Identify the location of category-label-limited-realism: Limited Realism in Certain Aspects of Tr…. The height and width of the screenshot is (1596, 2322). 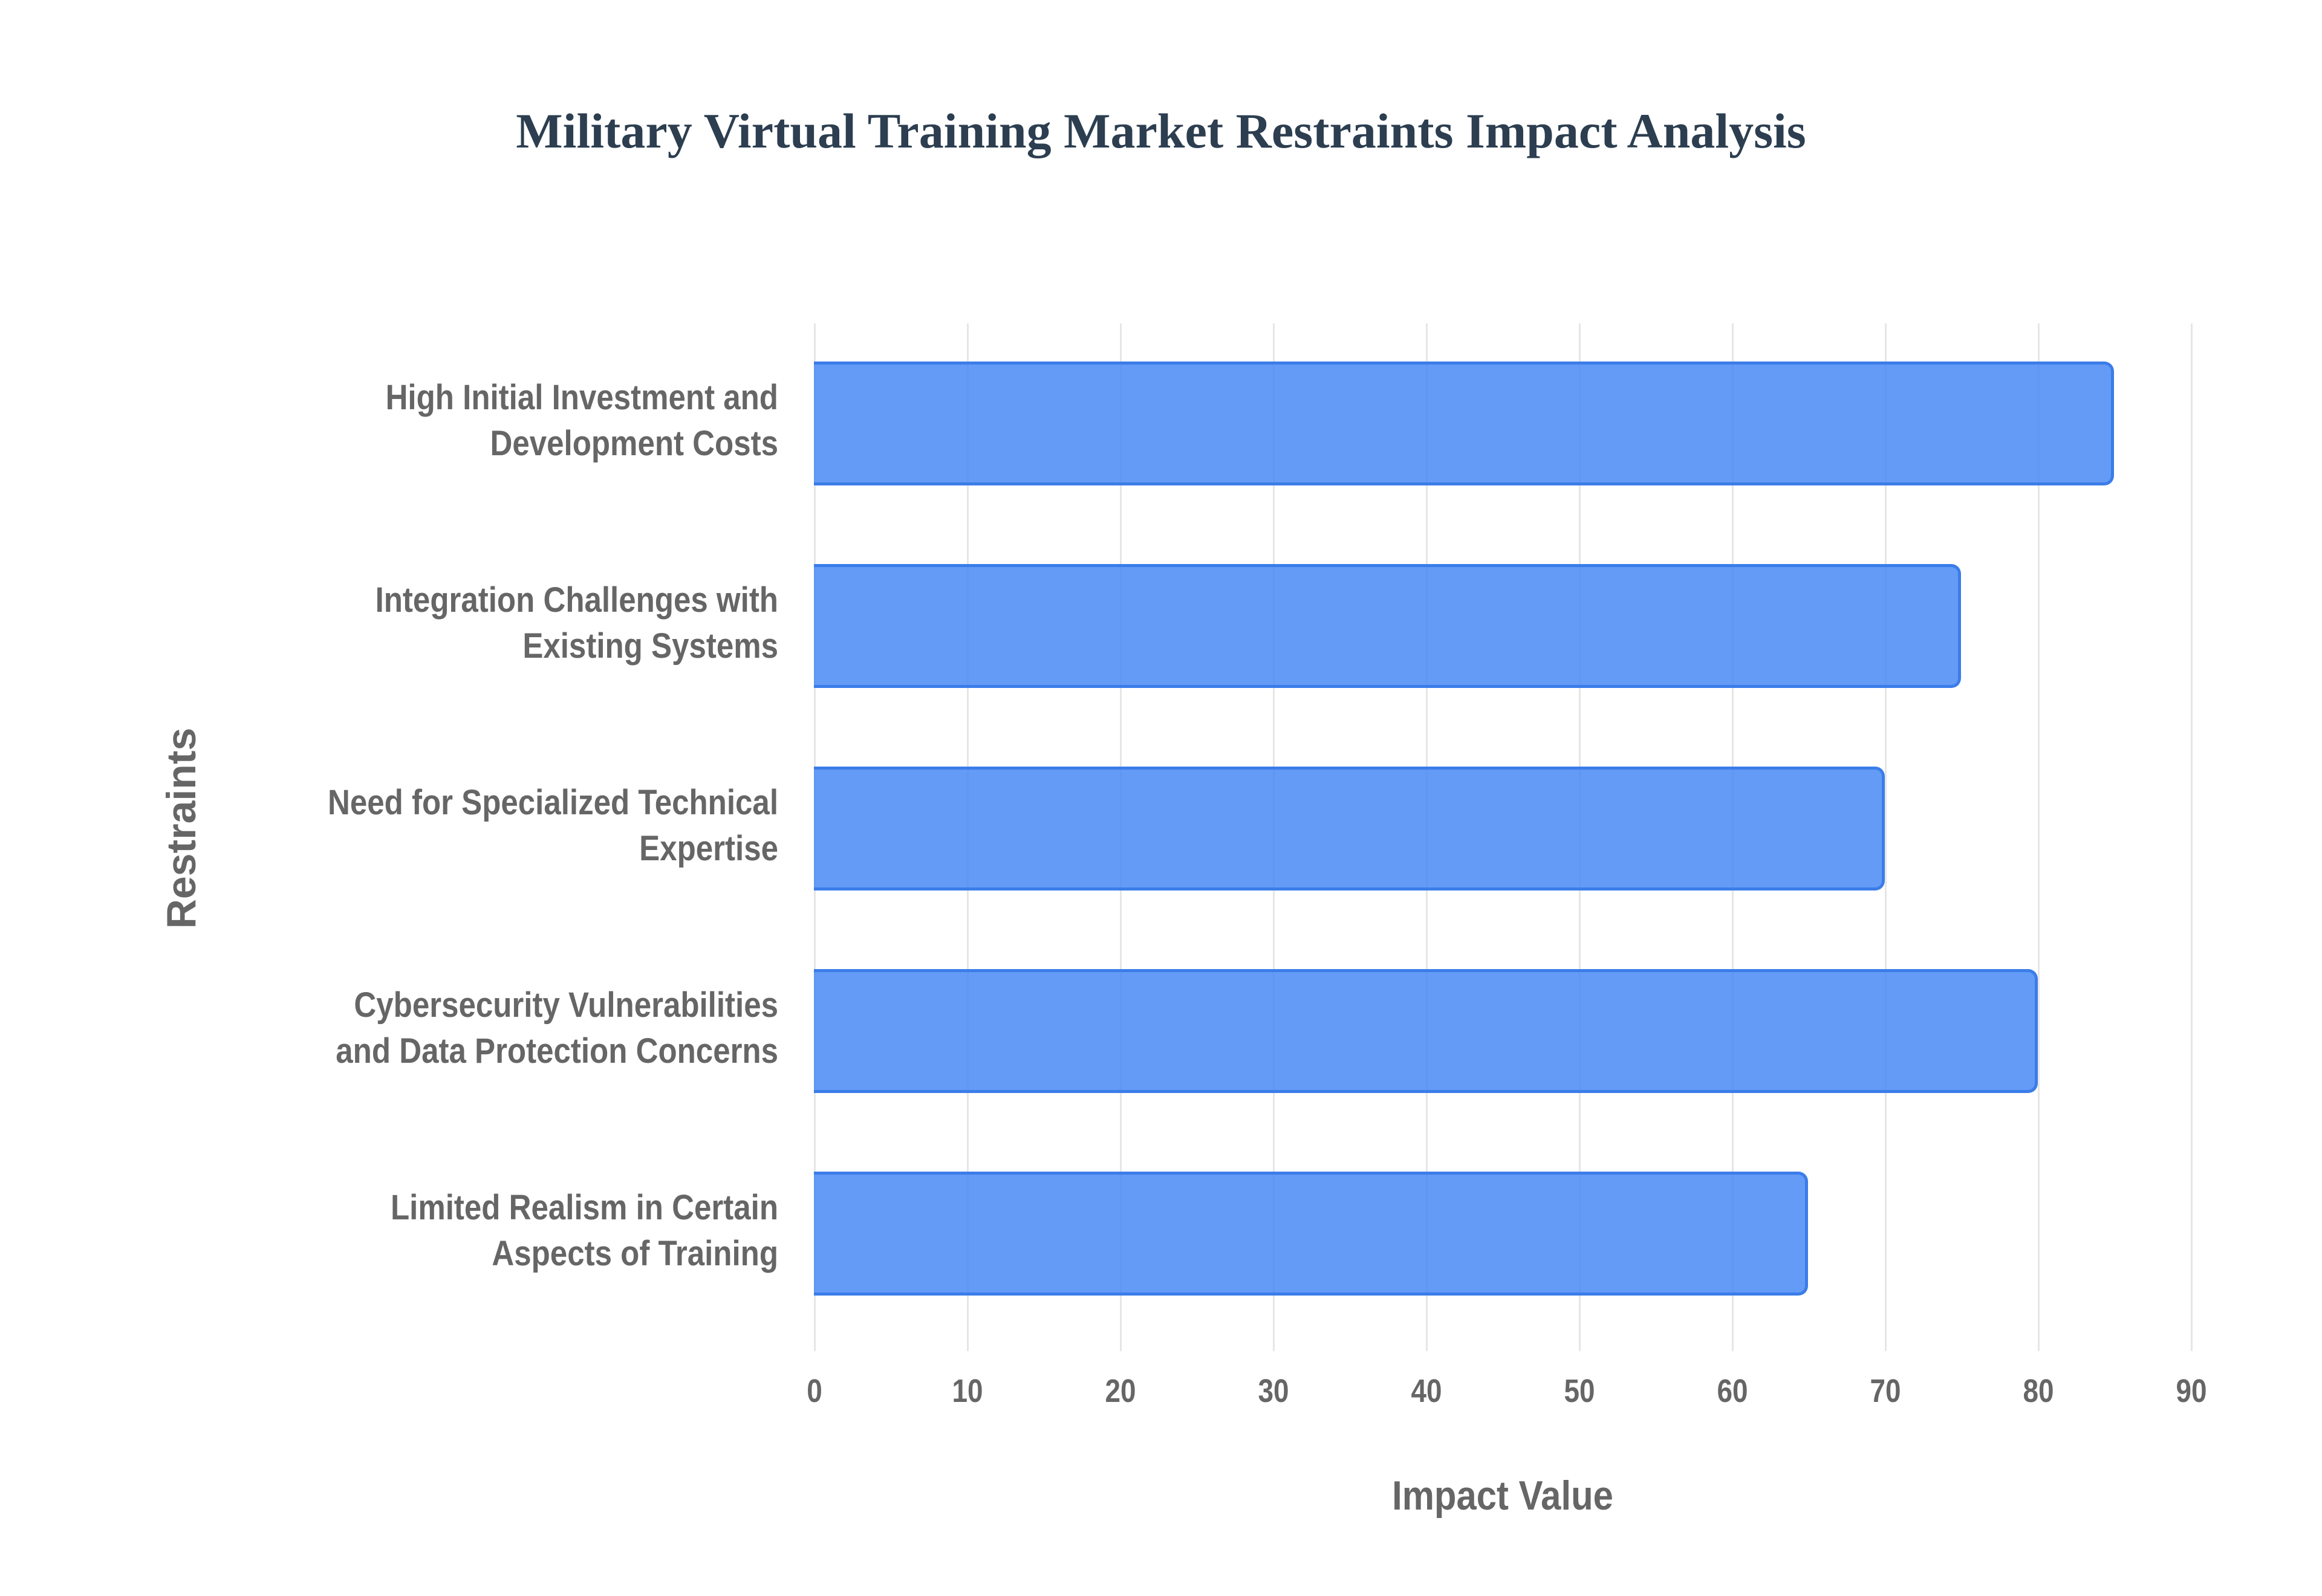
(515, 1231).